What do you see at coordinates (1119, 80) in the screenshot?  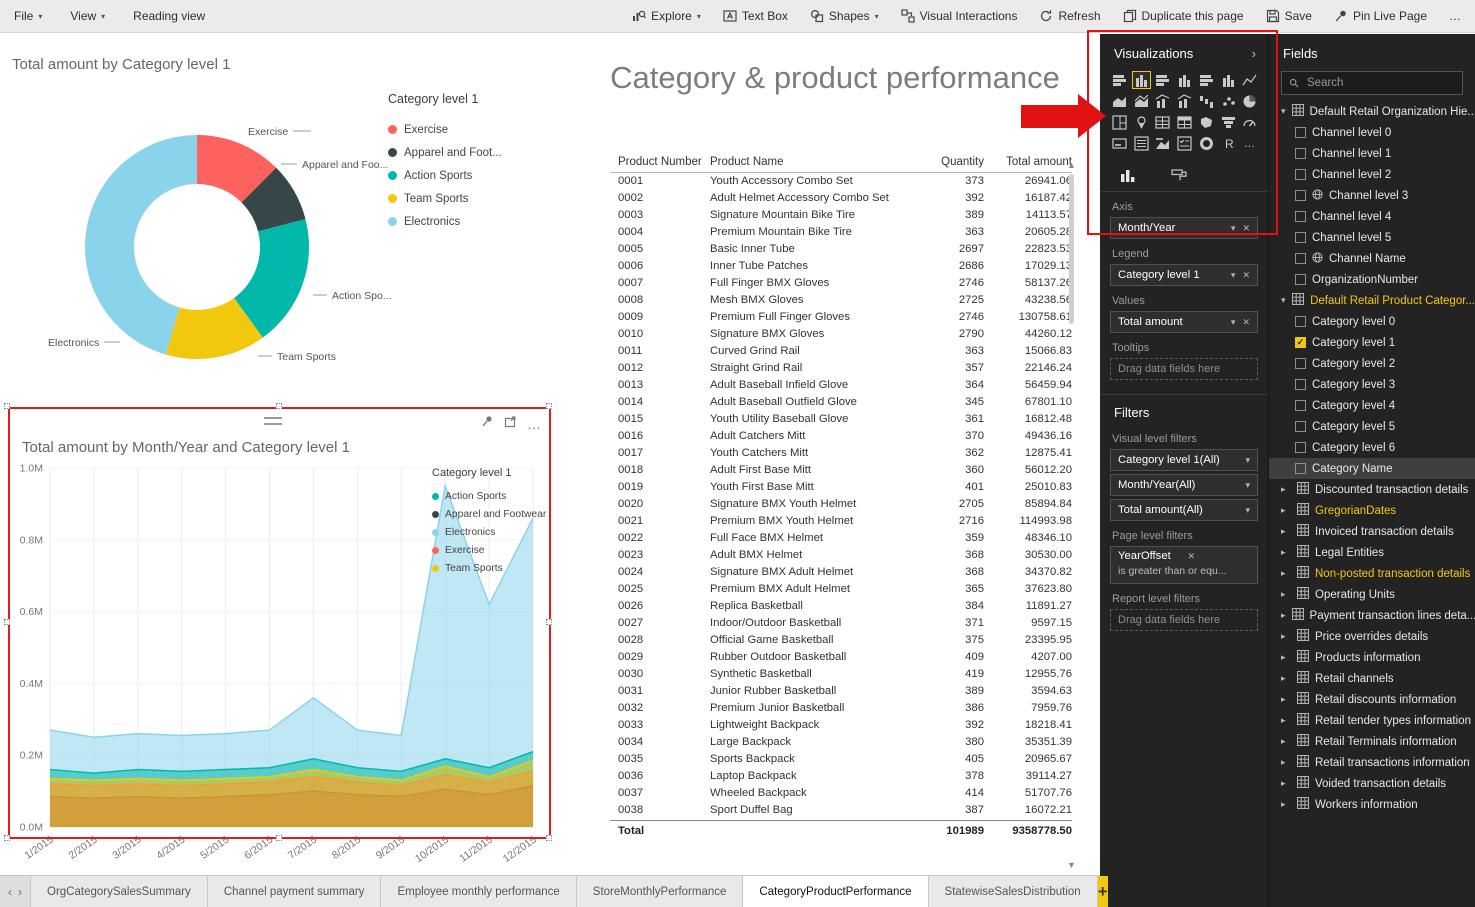 I see `stacked-bar-chart-icon` at bounding box center [1119, 80].